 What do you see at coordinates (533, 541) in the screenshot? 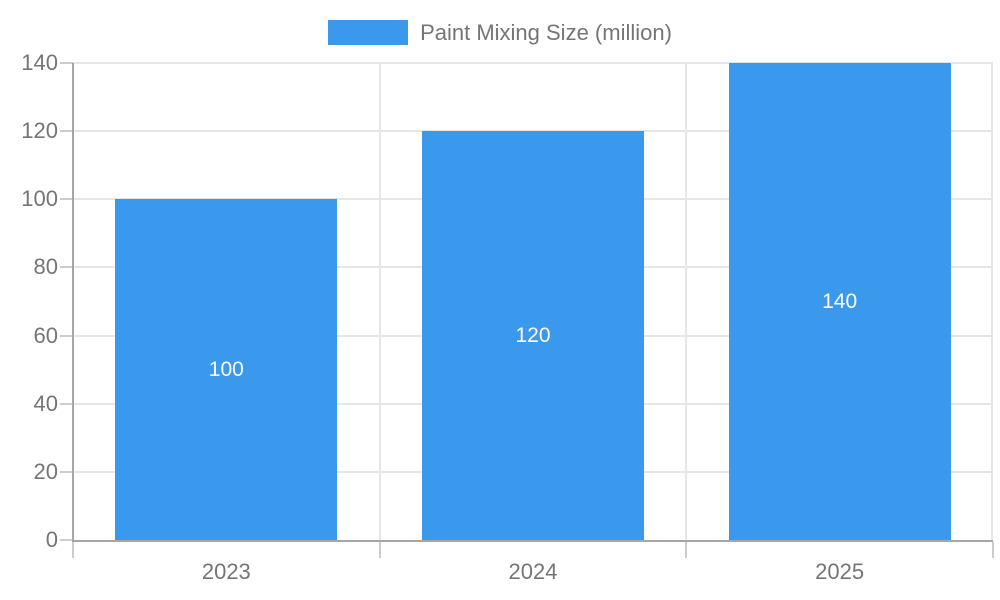
I see `x-axis-line` at bounding box center [533, 541].